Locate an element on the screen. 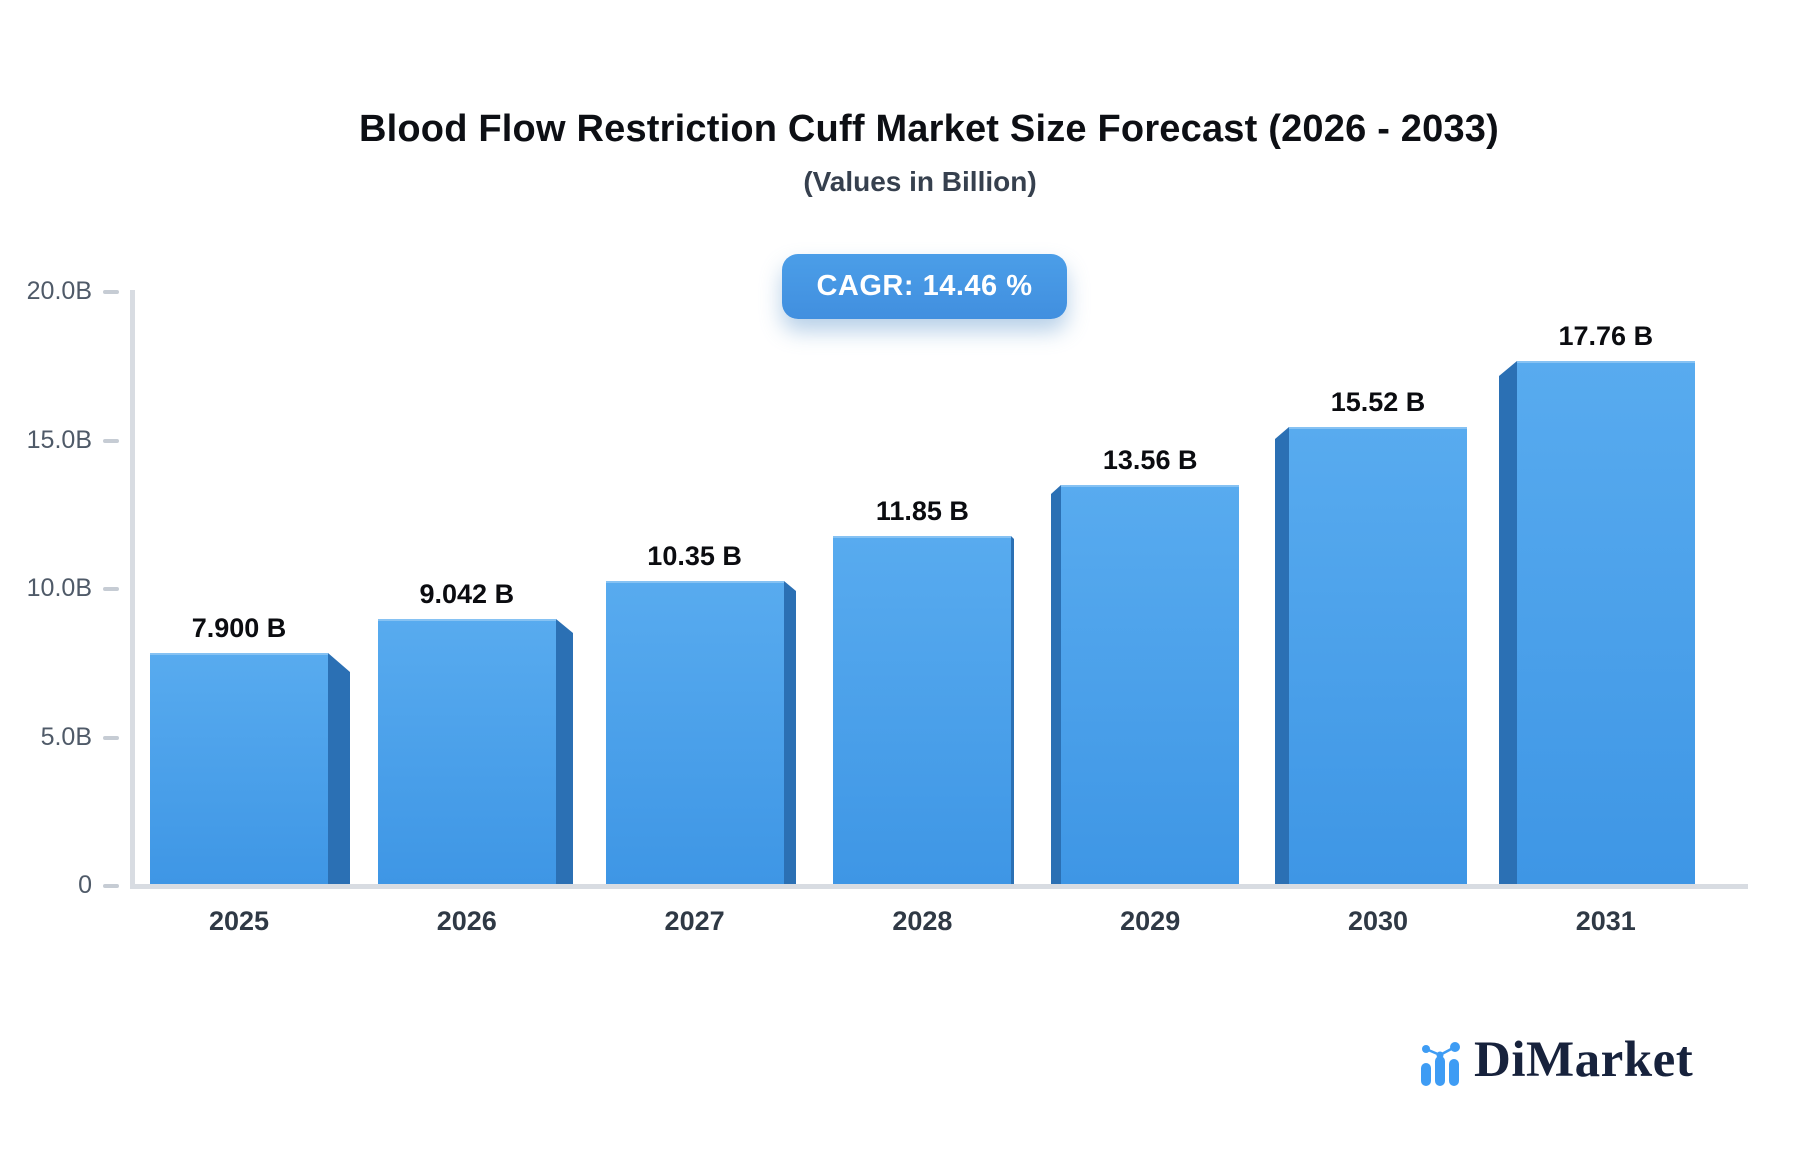 The image size is (1800, 1156). chart-subtitle: (Values in Billion) is located at coordinates (920, 181).